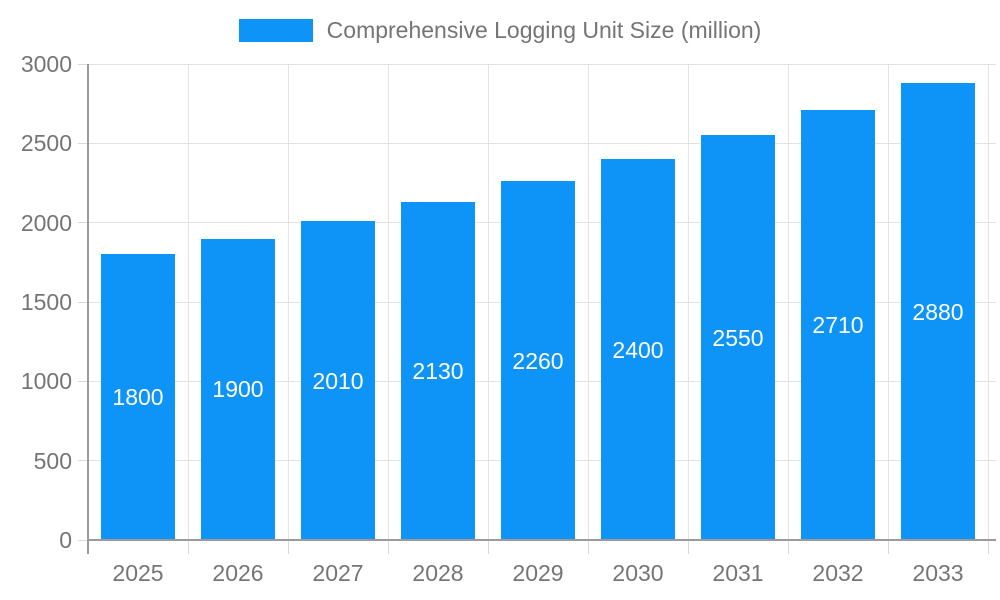  What do you see at coordinates (65, 540) in the screenshot?
I see `y-axis-tick-label: 0` at bounding box center [65, 540].